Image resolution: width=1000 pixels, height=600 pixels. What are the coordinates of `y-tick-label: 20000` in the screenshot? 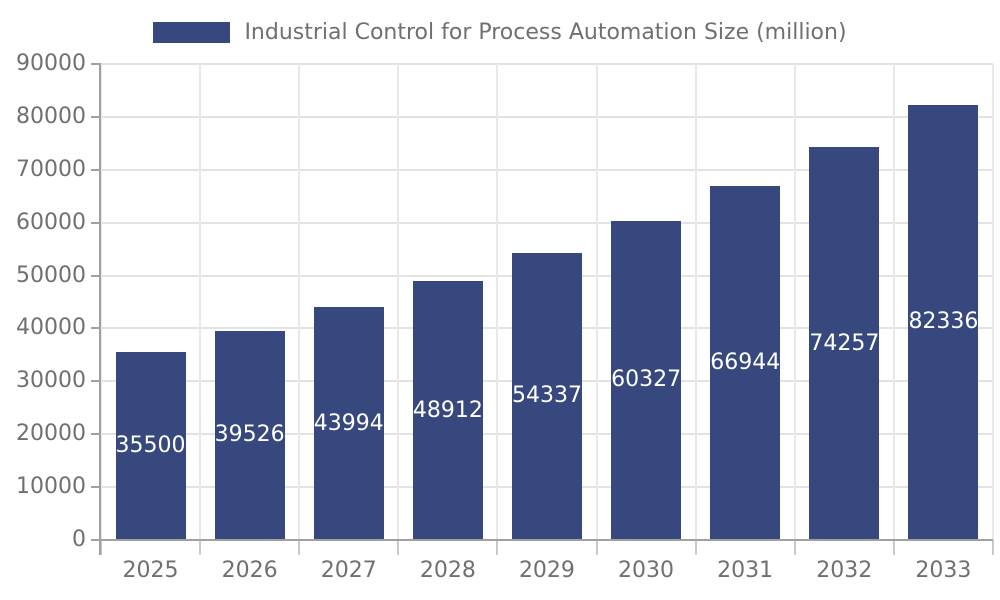 It's located at (51, 434).